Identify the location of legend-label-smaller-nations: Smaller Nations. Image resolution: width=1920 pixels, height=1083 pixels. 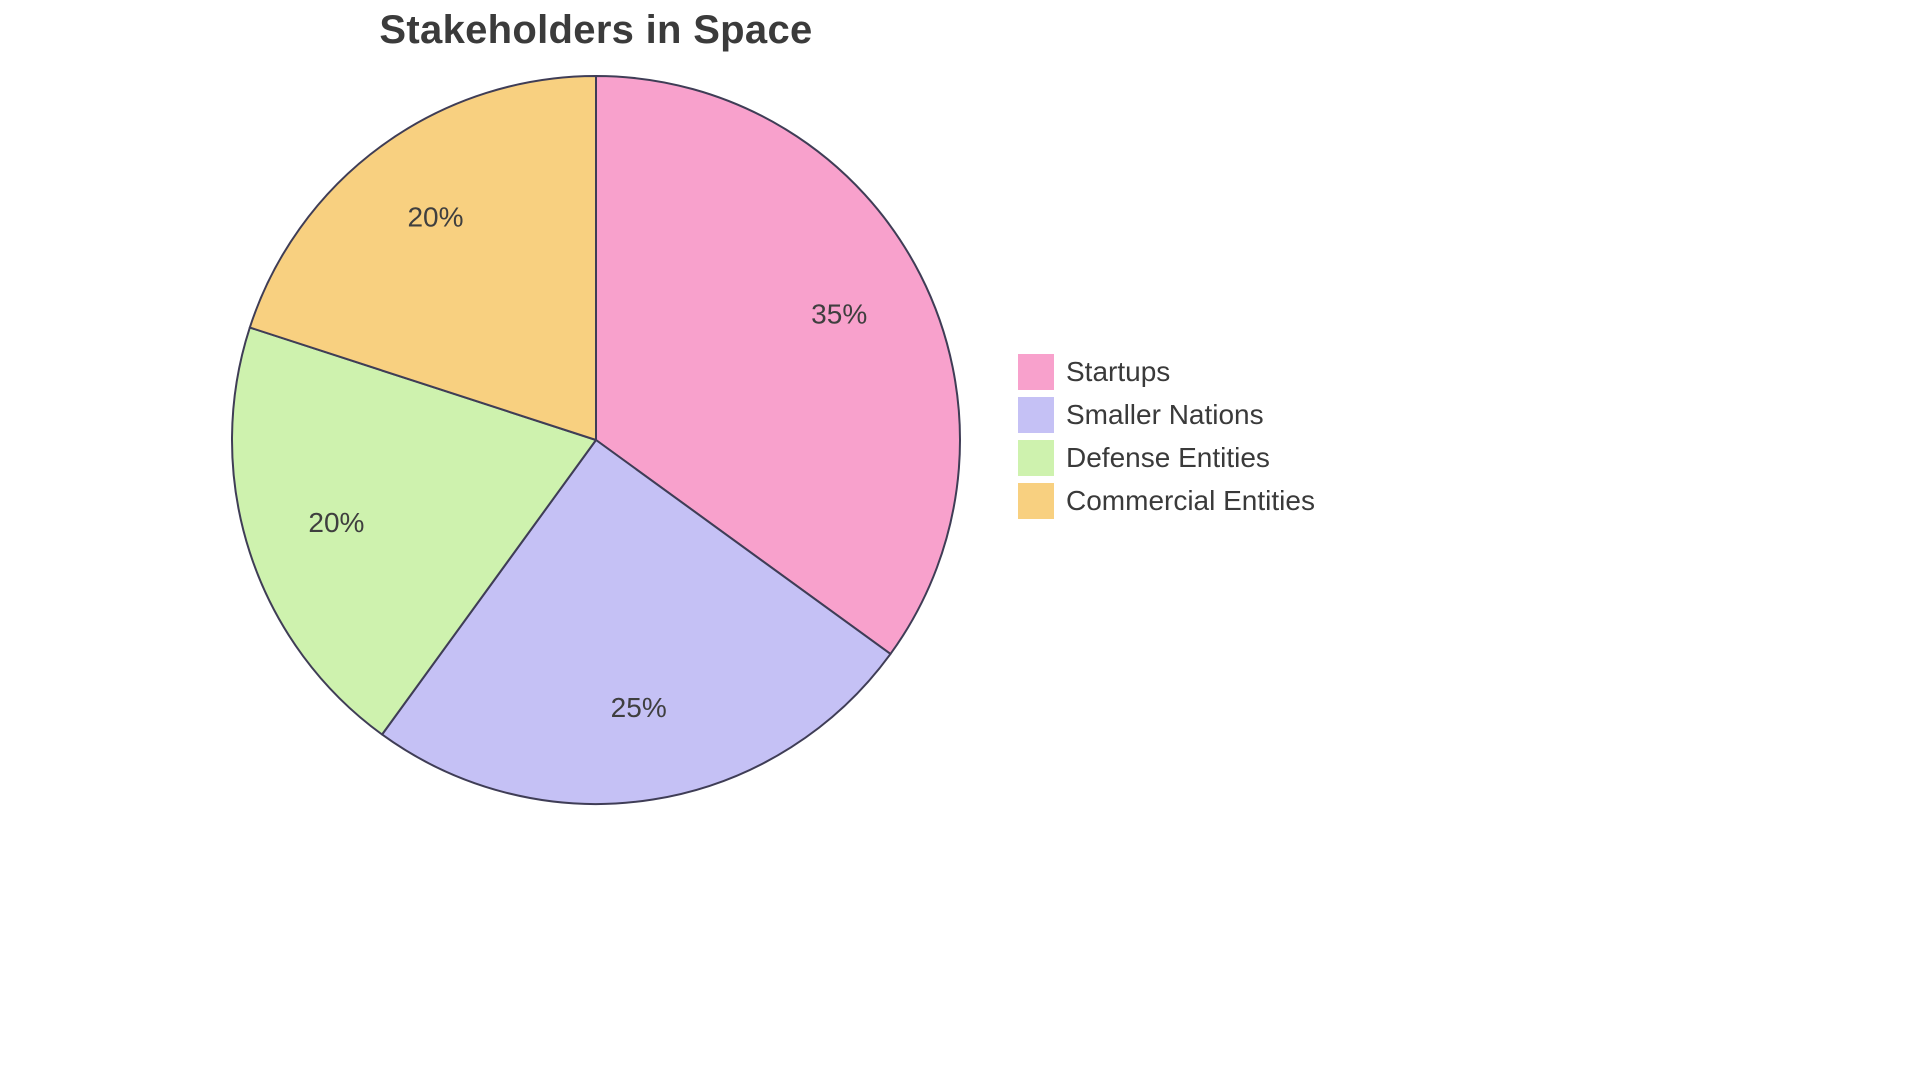
(1165, 414).